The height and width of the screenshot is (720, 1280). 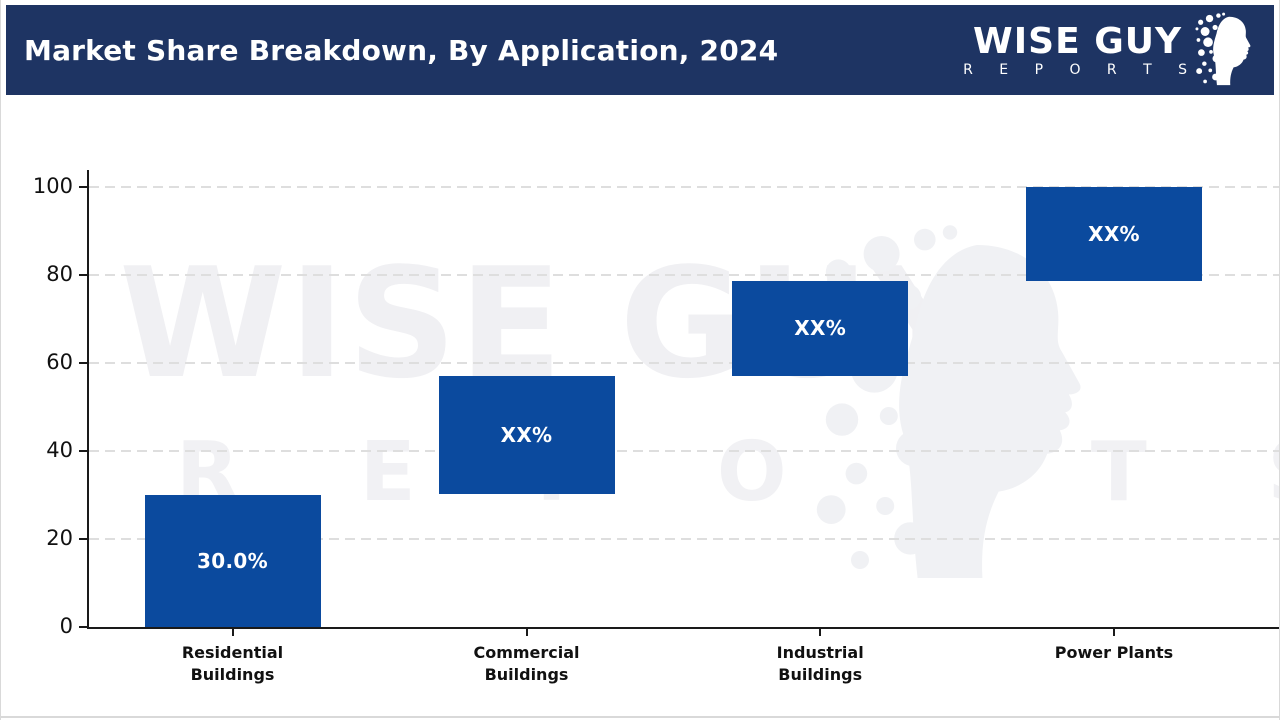 I want to click on bar-value-label-commercial-buildings: XX%, so click(x=526, y=435).